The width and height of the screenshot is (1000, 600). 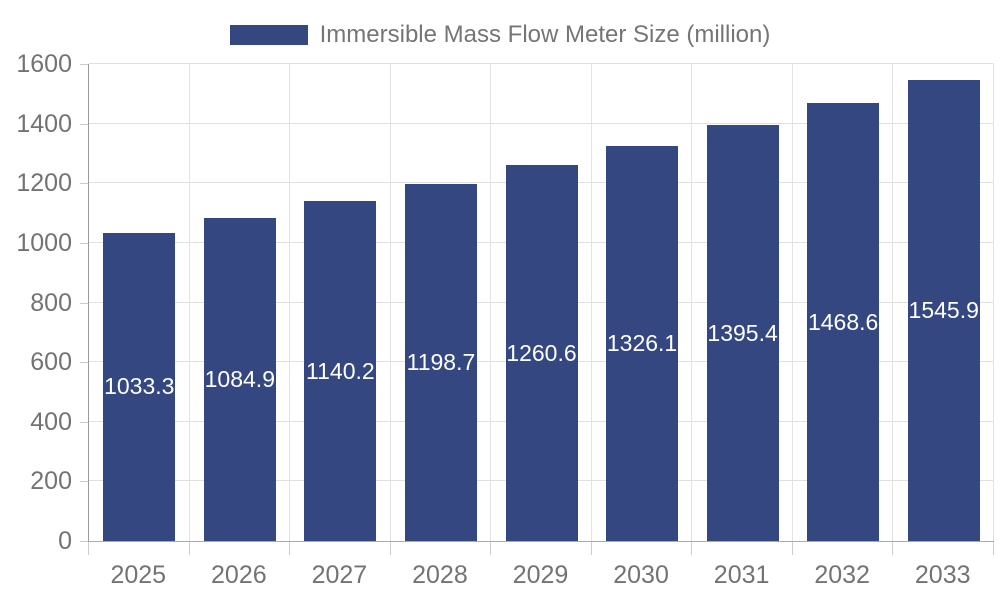 I want to click on bar-2026: 1084.9, so click(x=239, y=379).